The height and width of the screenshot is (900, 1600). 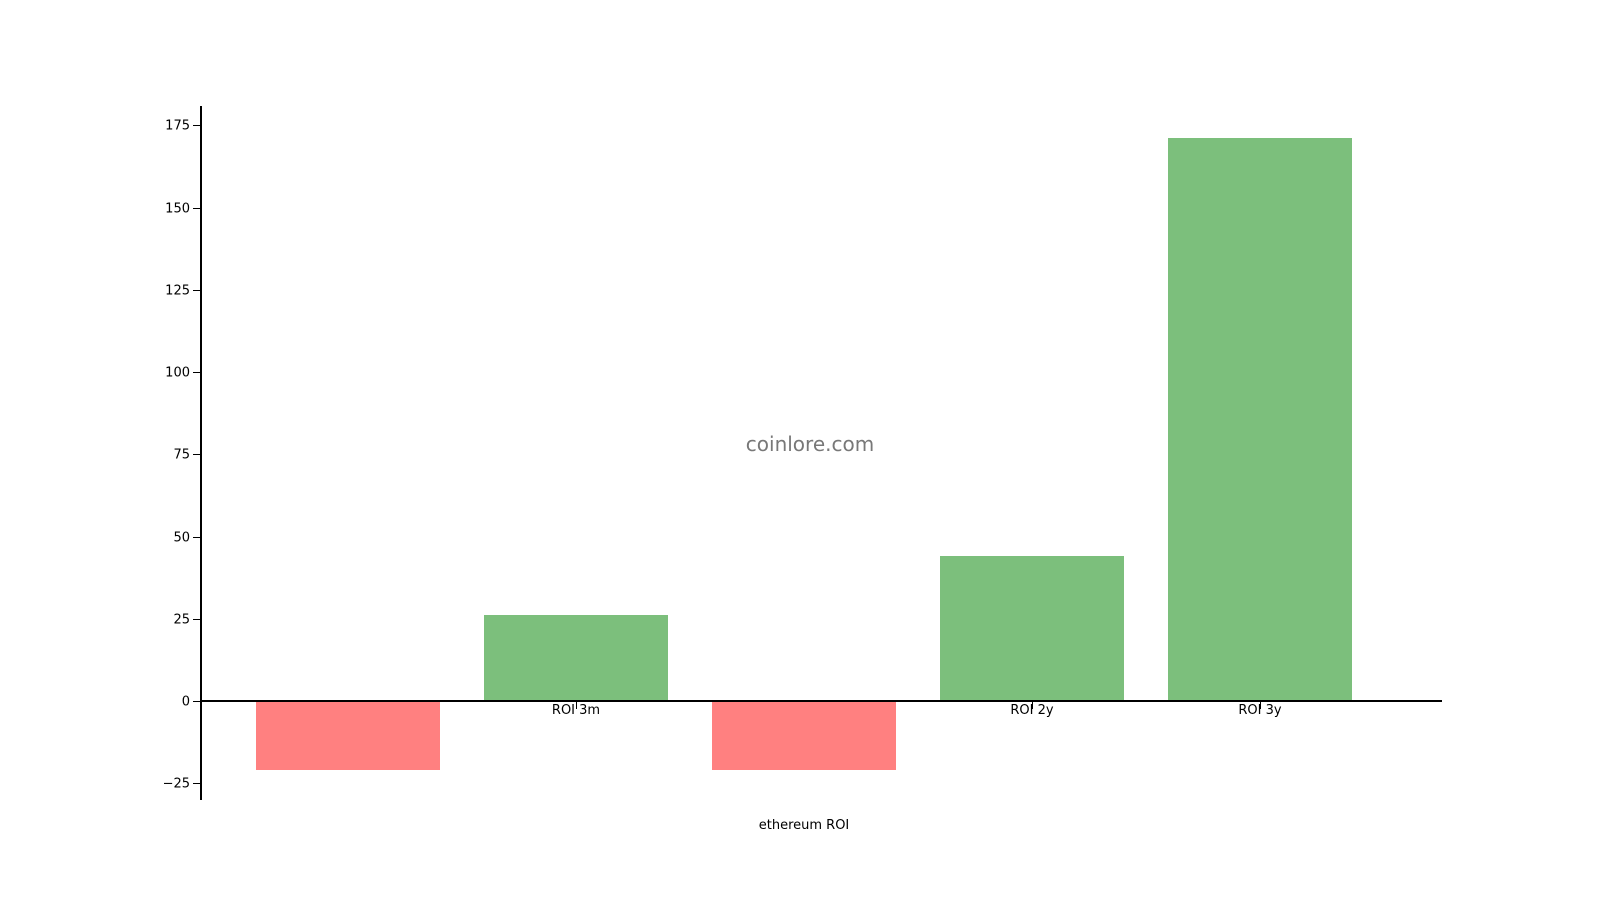 I want to click on y-axis-spine, so click(x=201, y=452).